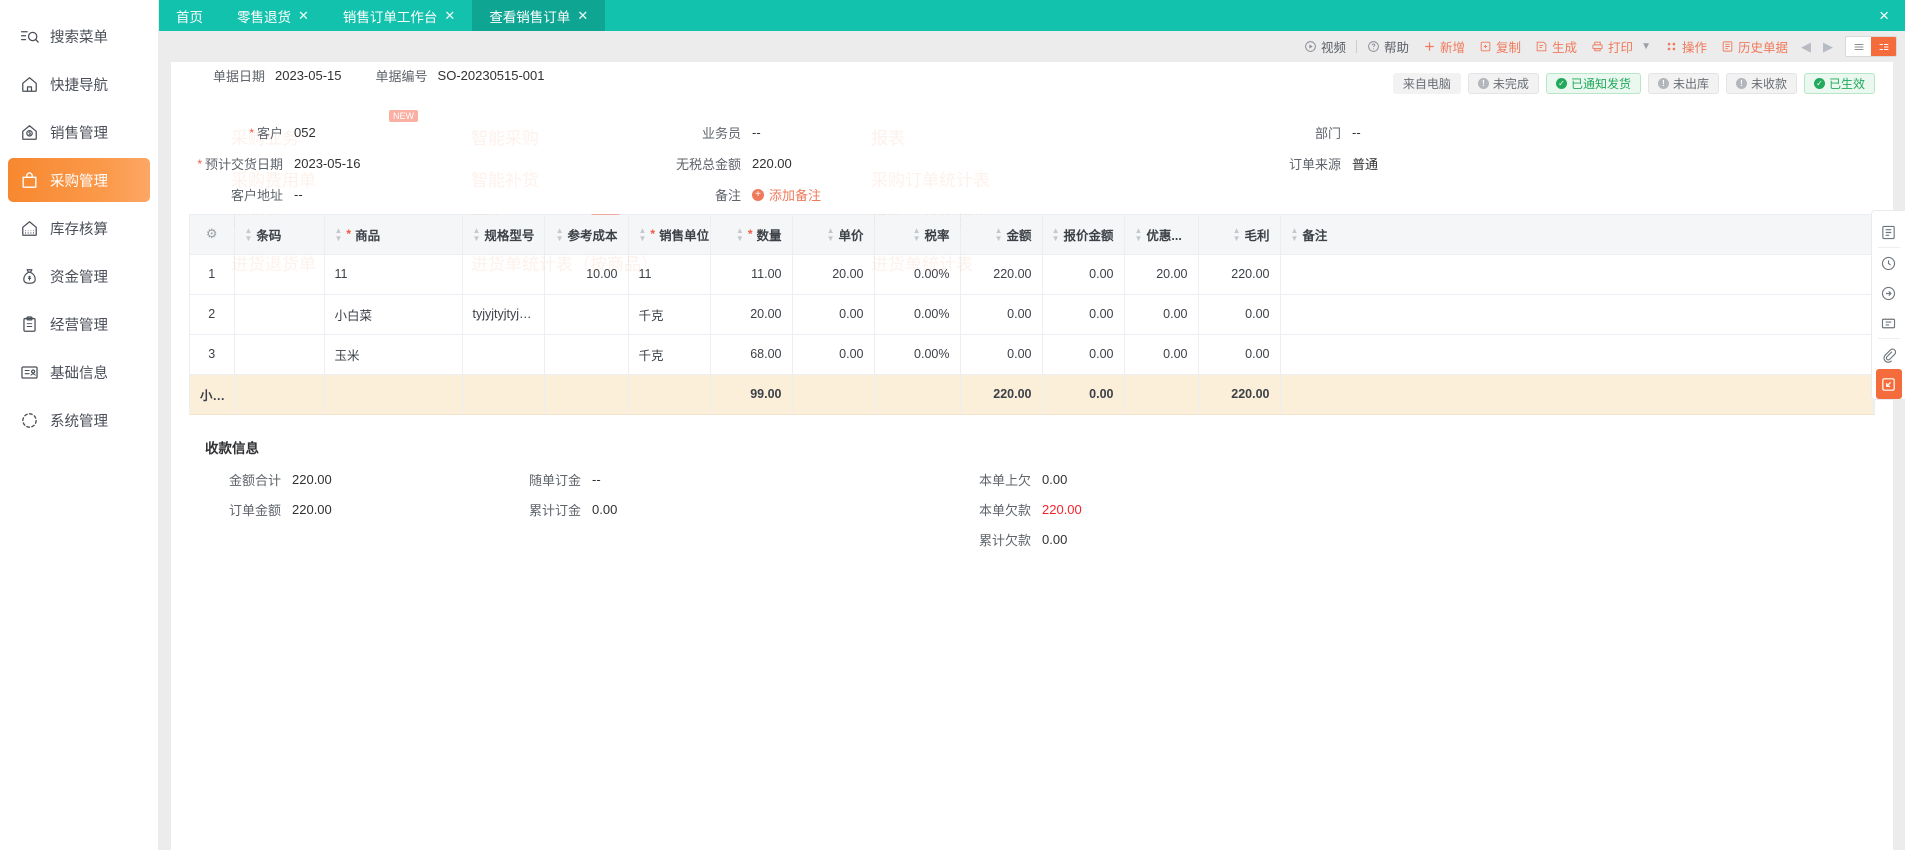 Image resolution: width=1905 pixels, height=850 pixels. What do you see at coordinates (399, 15) in the screenshot?
I see `tab-sales-order-workbench: 销售订单工作台 ✕` at bounding box center [399, 15].